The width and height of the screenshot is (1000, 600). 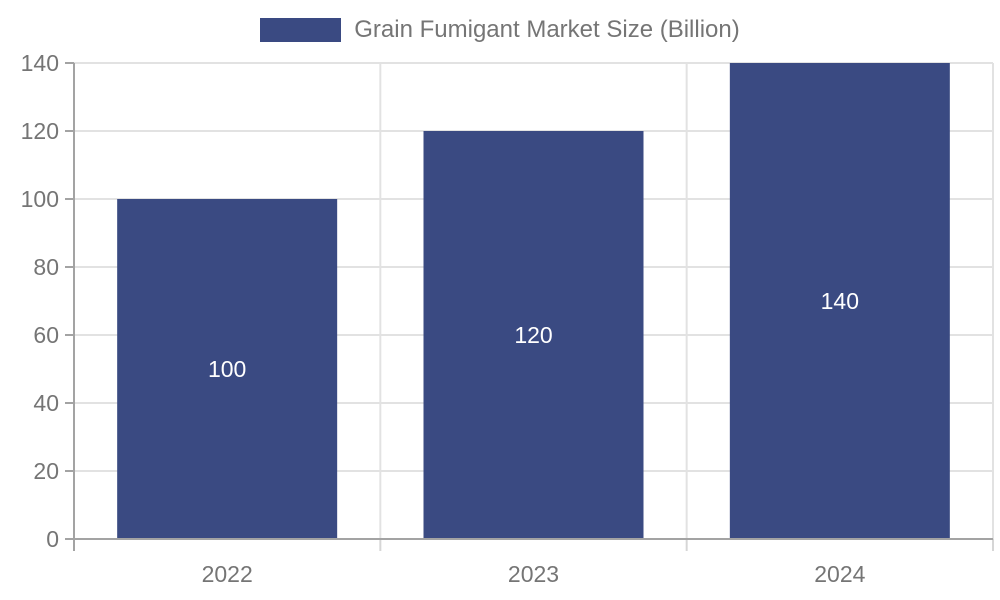 I want to click on bar-value-label: 120, so click(x=533, y=335).